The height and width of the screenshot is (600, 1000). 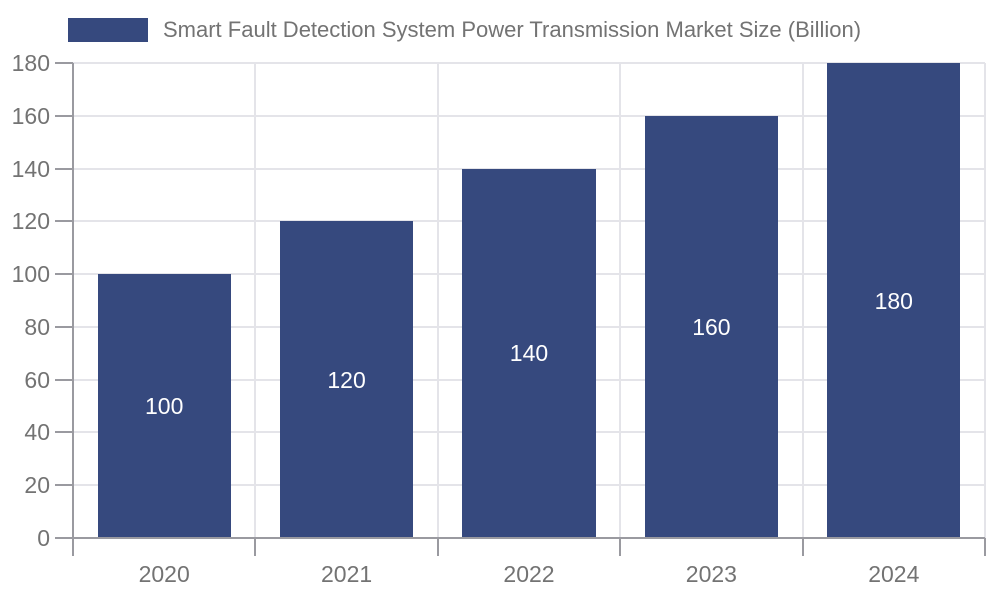 I want to click on y-tick-label: 180, so click(x=30, y=63).